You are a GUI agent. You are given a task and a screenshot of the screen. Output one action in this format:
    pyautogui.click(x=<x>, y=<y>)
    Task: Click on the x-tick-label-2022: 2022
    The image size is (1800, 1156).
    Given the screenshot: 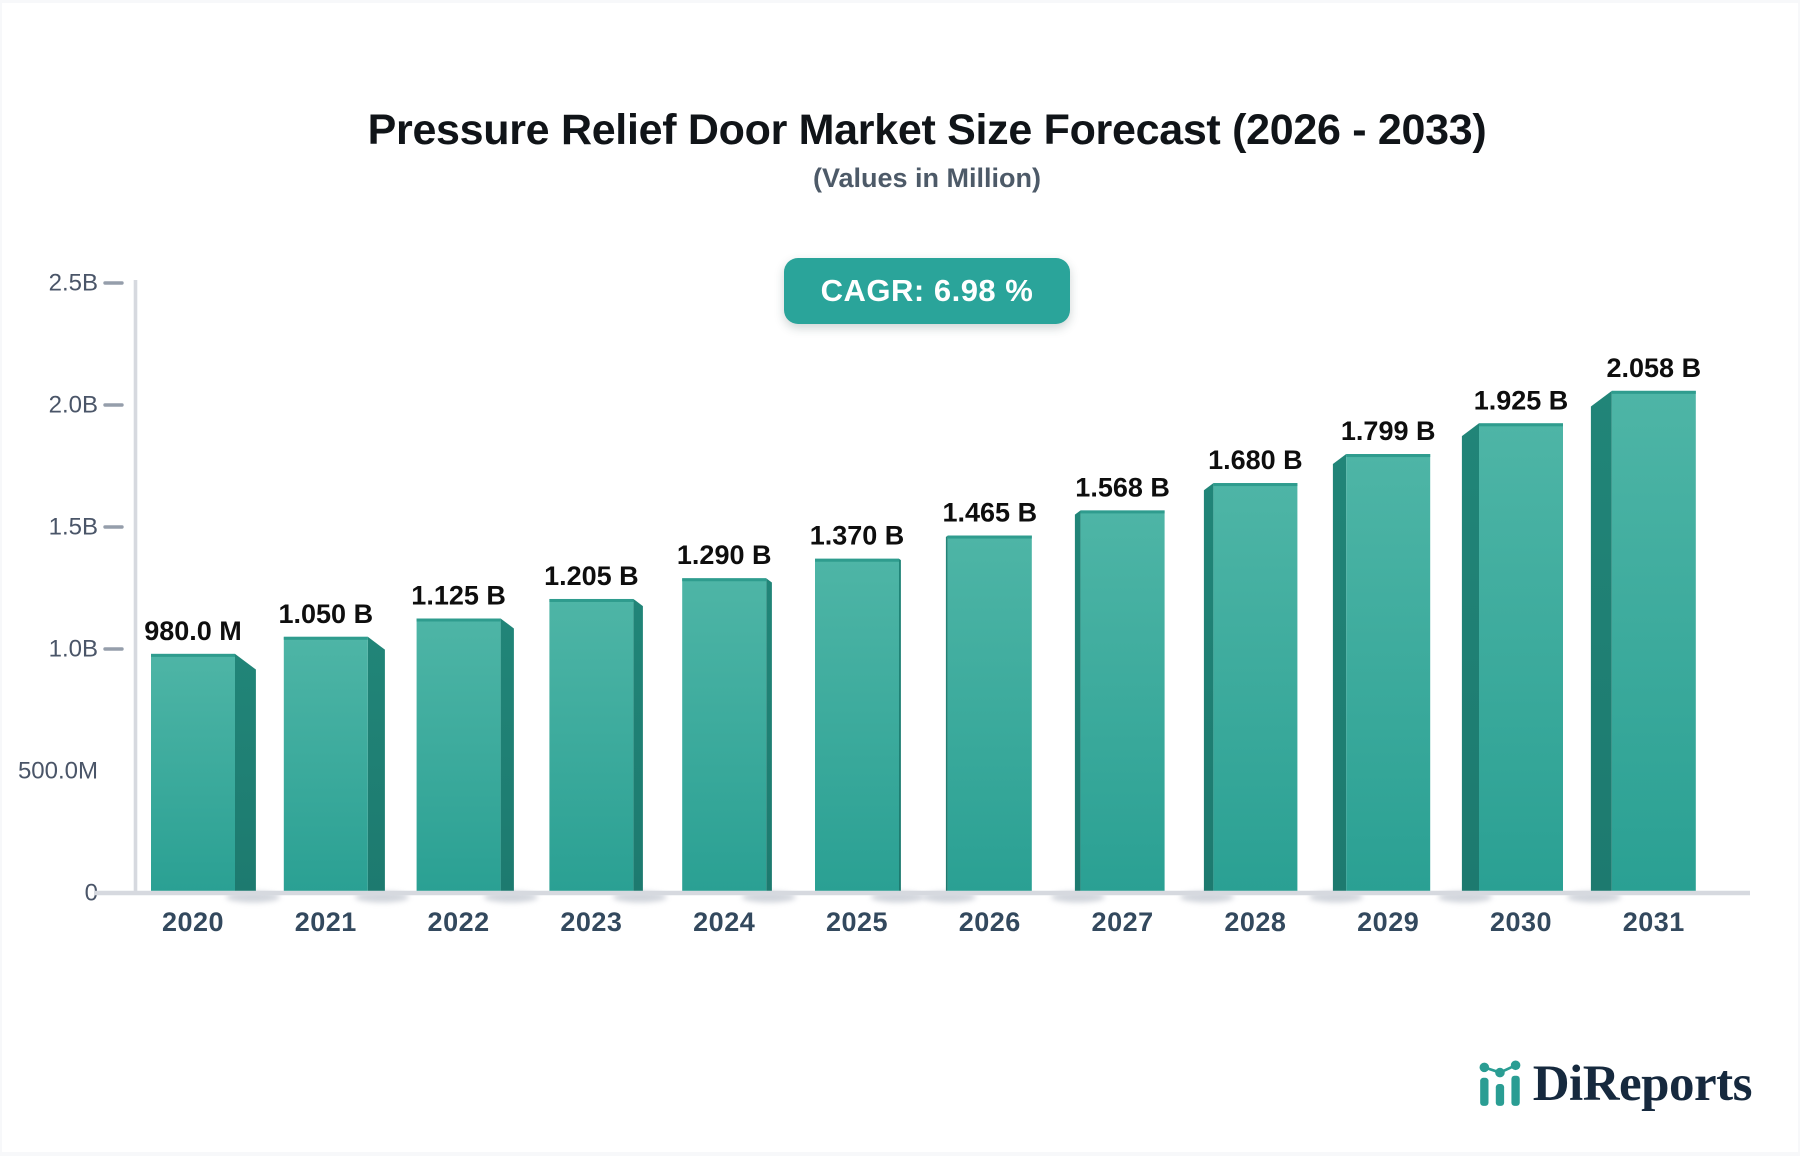 What is the action you would take?
    pyautogui.click(x=459, y=922)
    